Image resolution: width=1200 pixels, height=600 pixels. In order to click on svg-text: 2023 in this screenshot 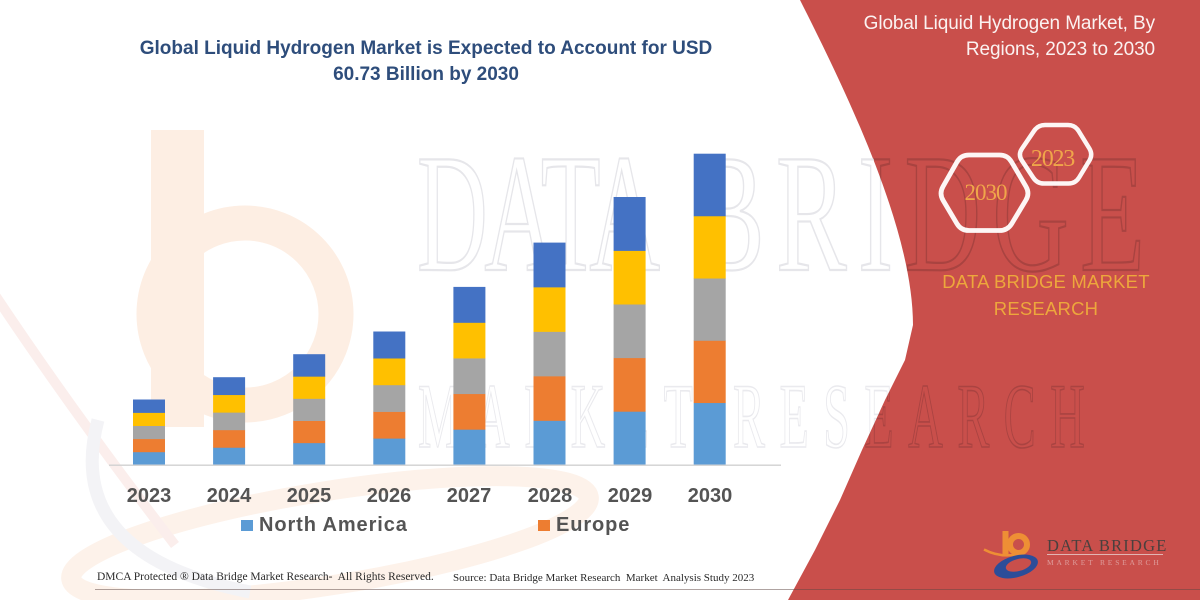, I will do `click(1053, 159)`.